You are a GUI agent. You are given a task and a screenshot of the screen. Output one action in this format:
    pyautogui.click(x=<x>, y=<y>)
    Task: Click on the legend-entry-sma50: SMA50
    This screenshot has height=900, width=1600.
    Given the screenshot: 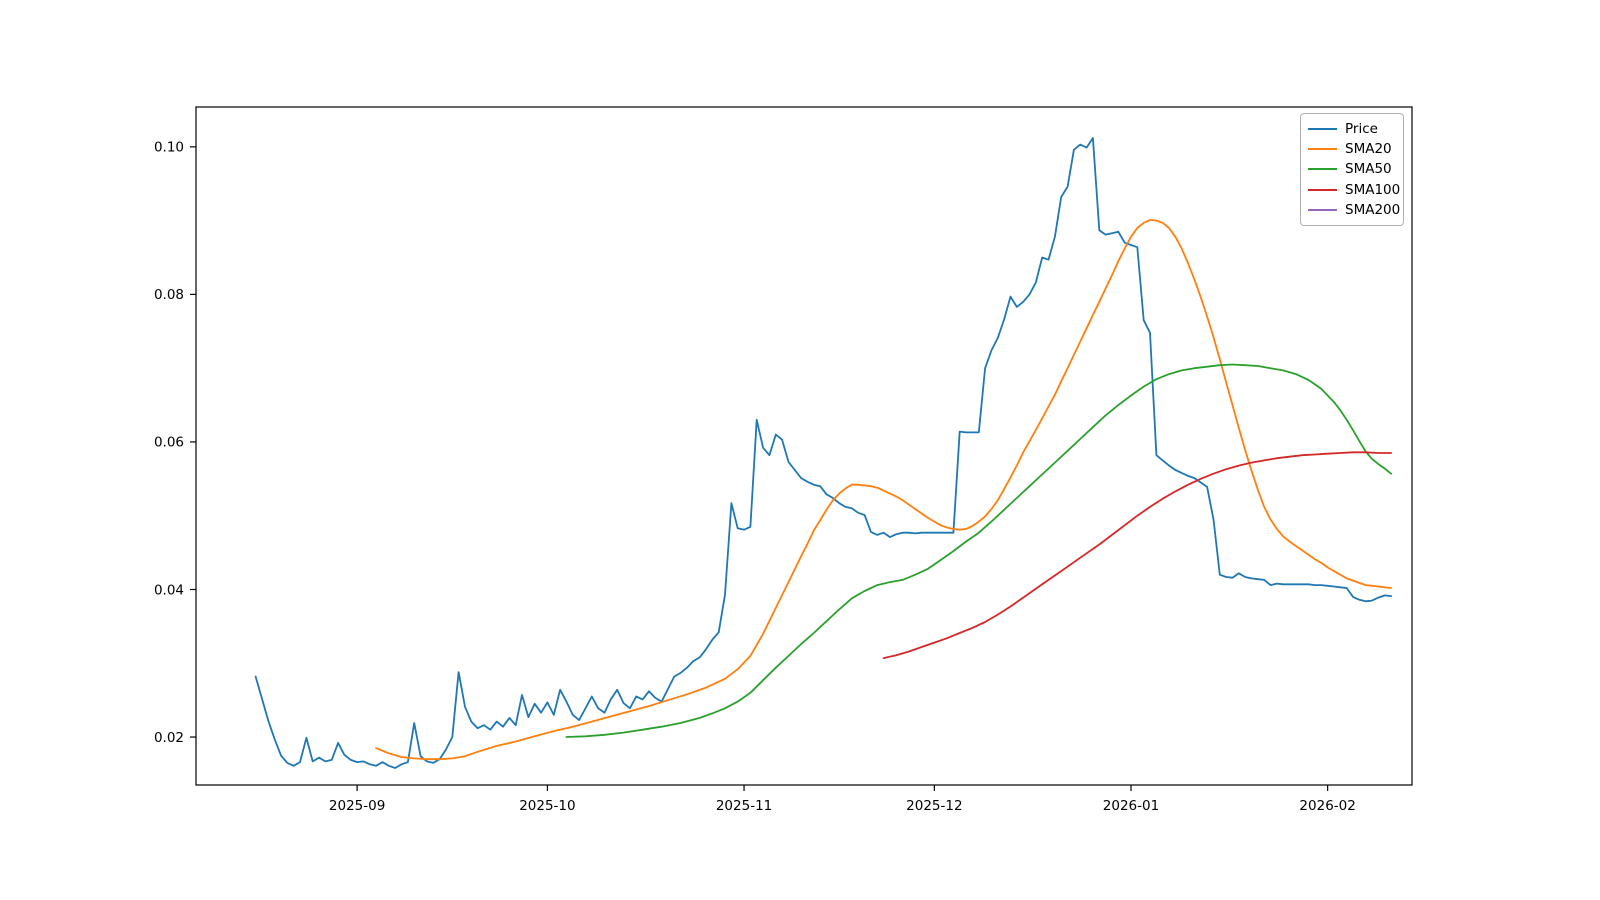 What is the action you would take?
    pyautogui.click(x=1352, y=169)
    